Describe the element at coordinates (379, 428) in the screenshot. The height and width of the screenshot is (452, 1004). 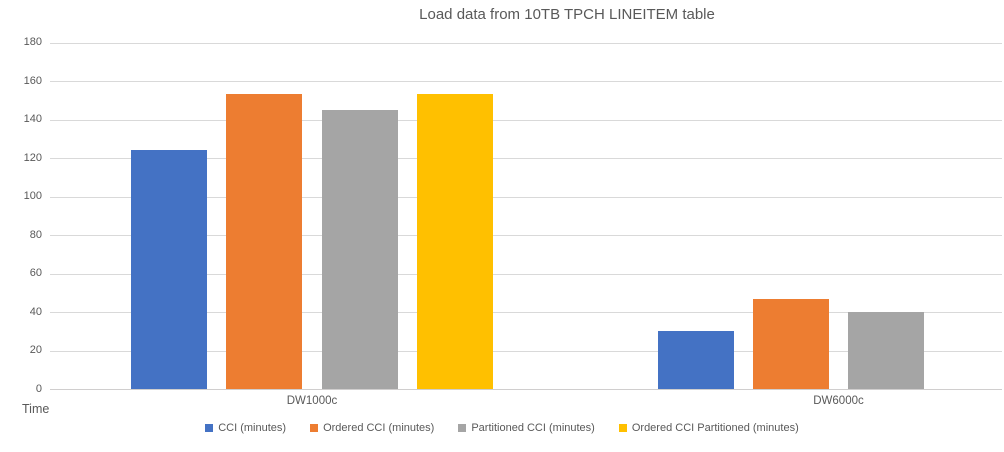
I see `legend-label: Ordered CCI (minutes)` at that location.